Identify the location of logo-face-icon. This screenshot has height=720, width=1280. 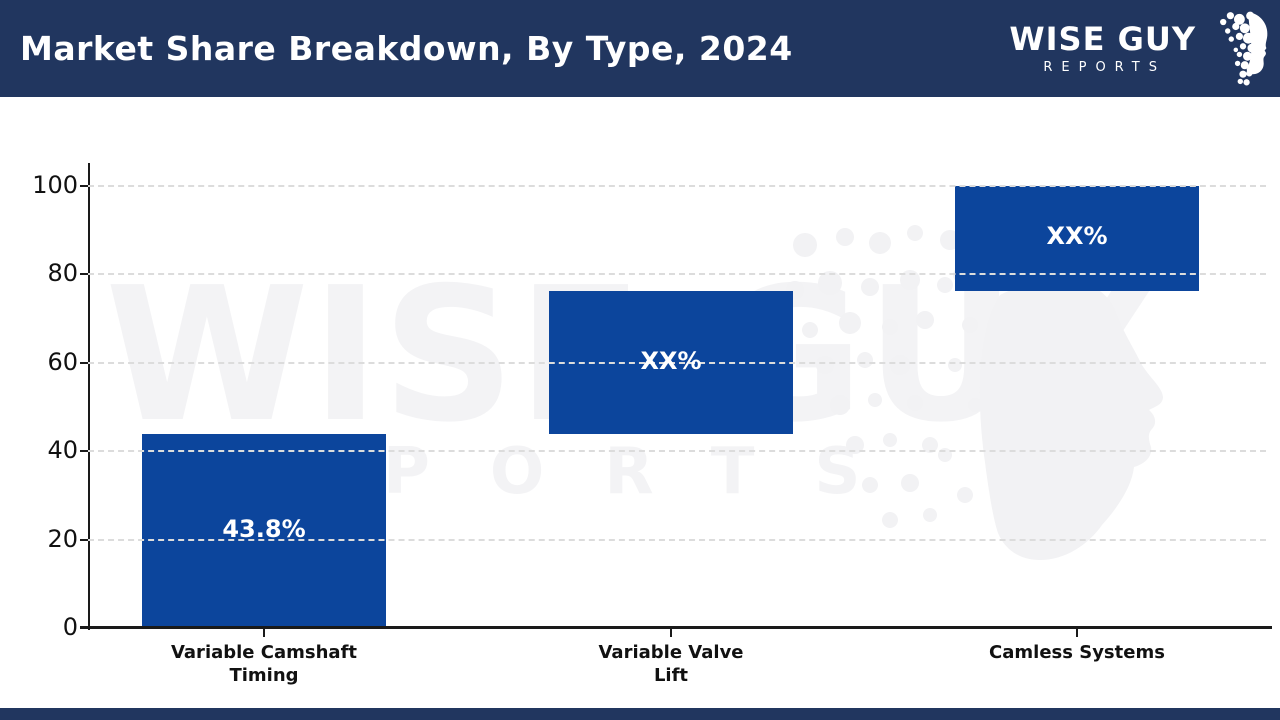
(1244, 48).